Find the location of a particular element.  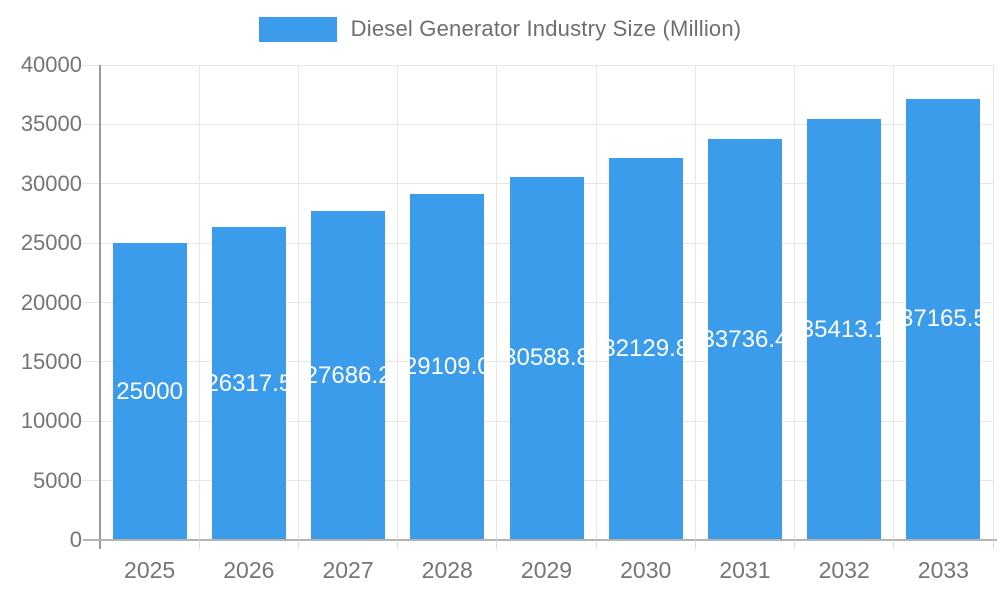

x-axis-tick-label: 2033 is located at coordinates (943, 570).